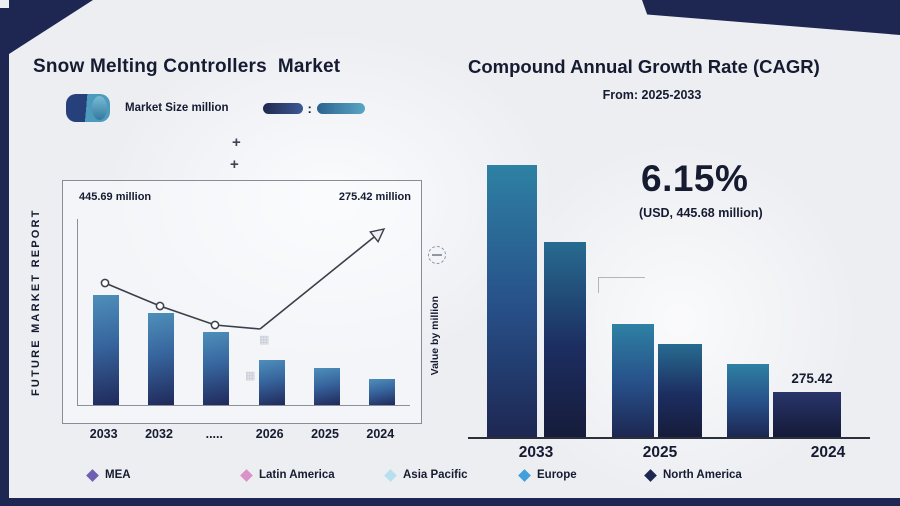  What do you see at coordinates (437, 255) in the screenshot?
I see `dashed-circle-icon` at bounding box center [437, 255].